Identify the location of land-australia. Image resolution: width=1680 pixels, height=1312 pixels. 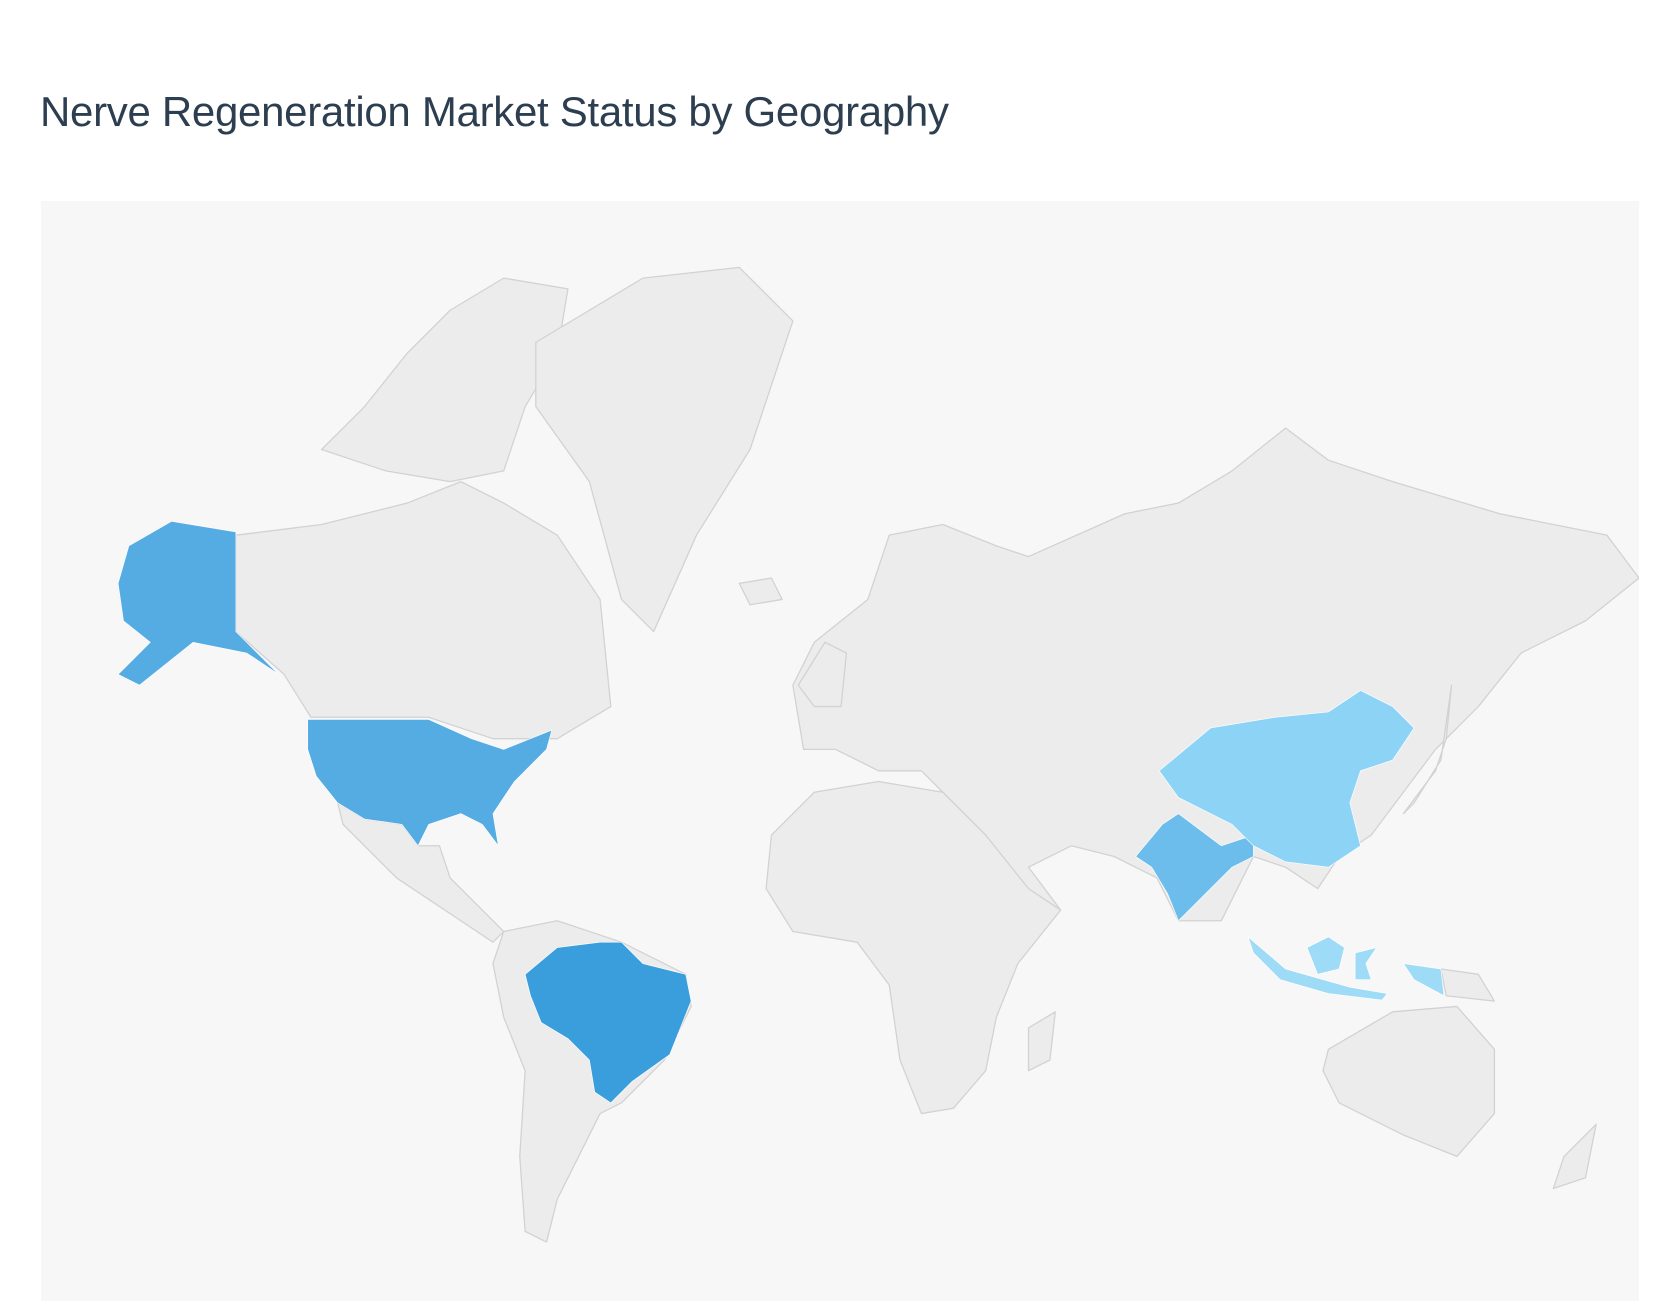
(1409, 1081).